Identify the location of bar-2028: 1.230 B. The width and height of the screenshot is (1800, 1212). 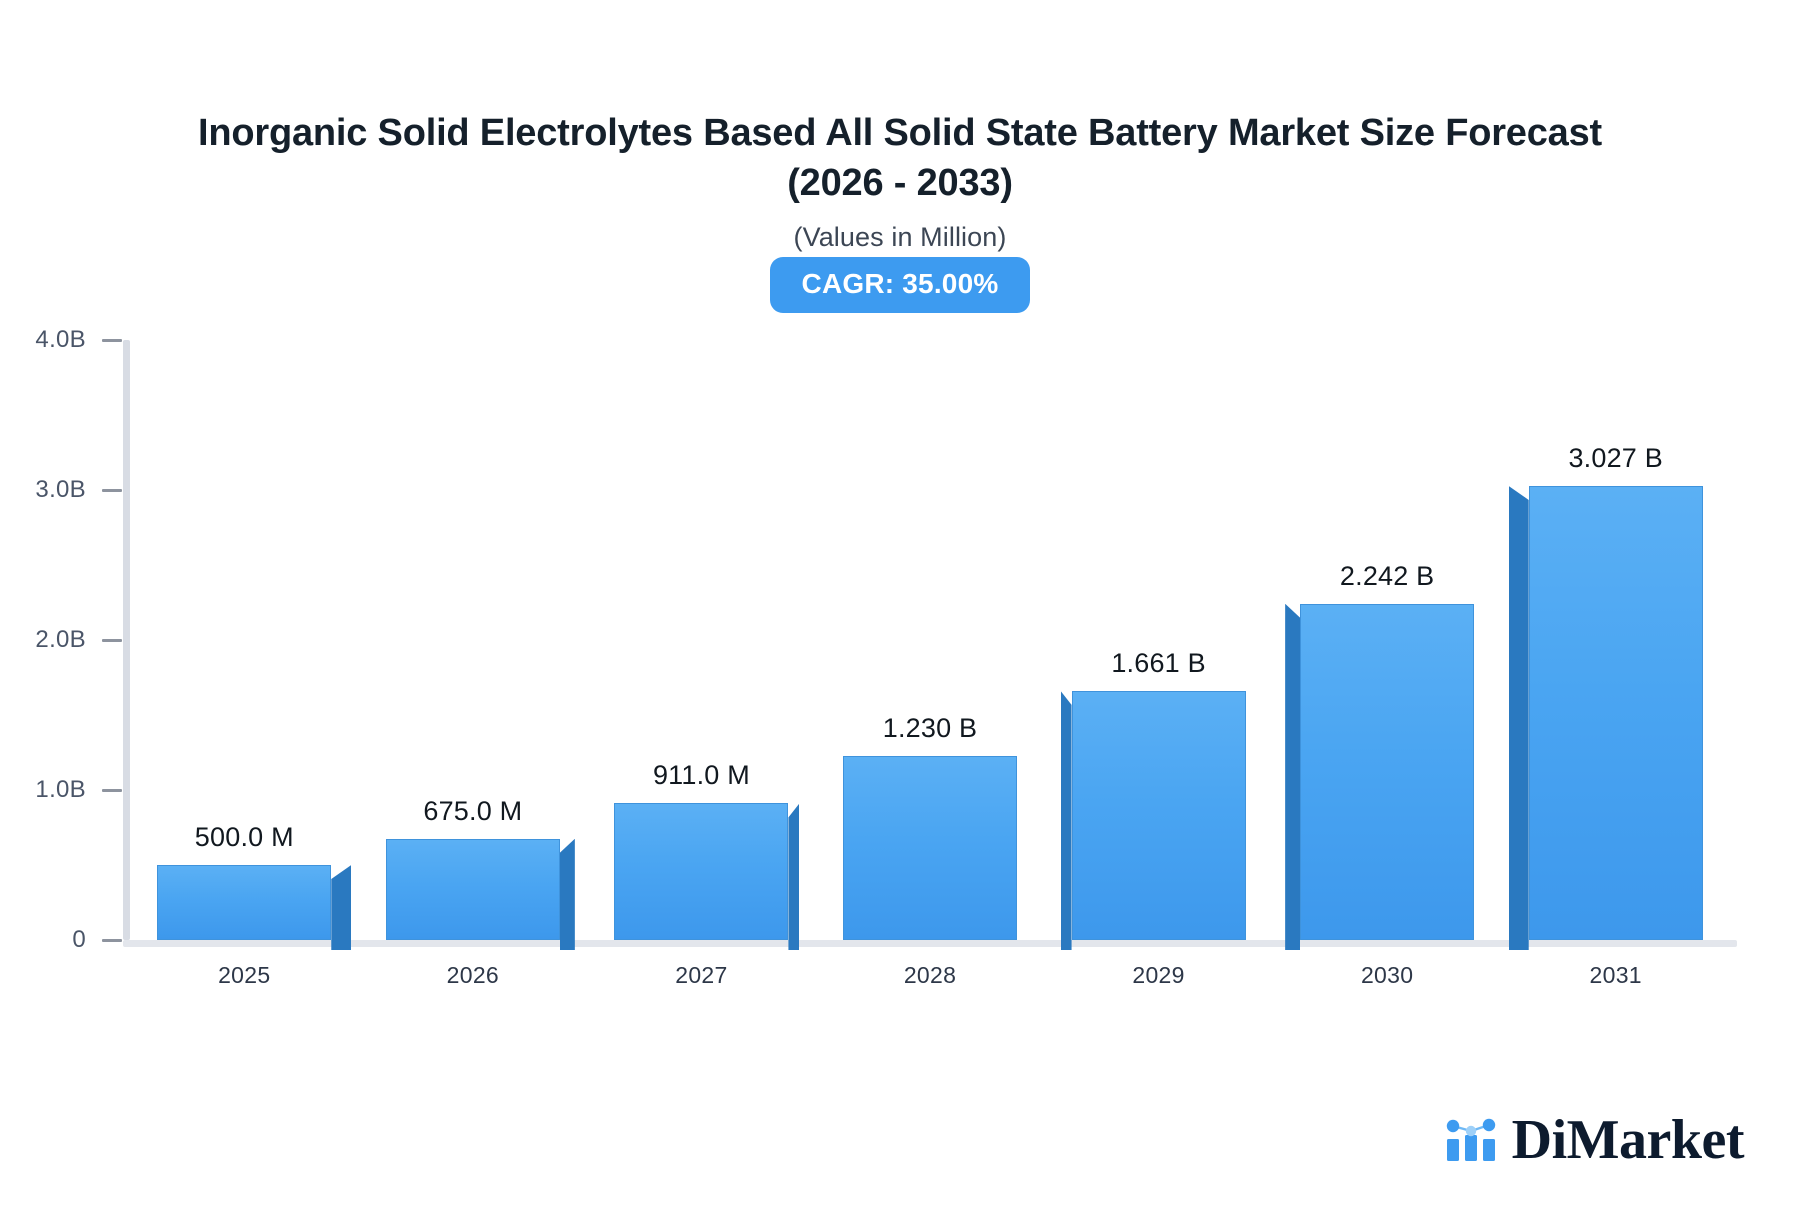
(930, 826).